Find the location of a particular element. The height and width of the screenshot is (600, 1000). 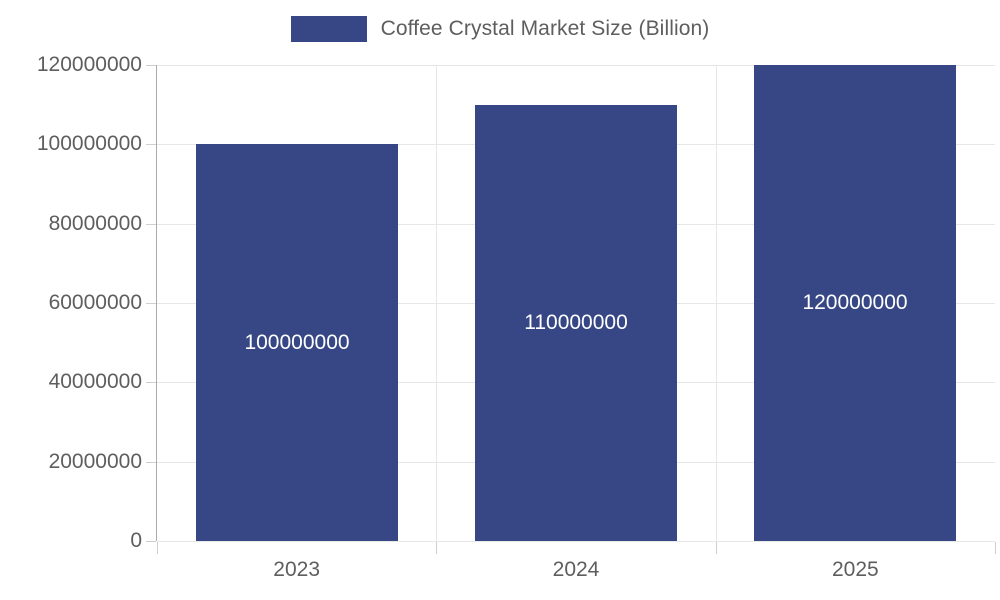

bar-value-label: 110000000 is located at coordinates (576, 322).